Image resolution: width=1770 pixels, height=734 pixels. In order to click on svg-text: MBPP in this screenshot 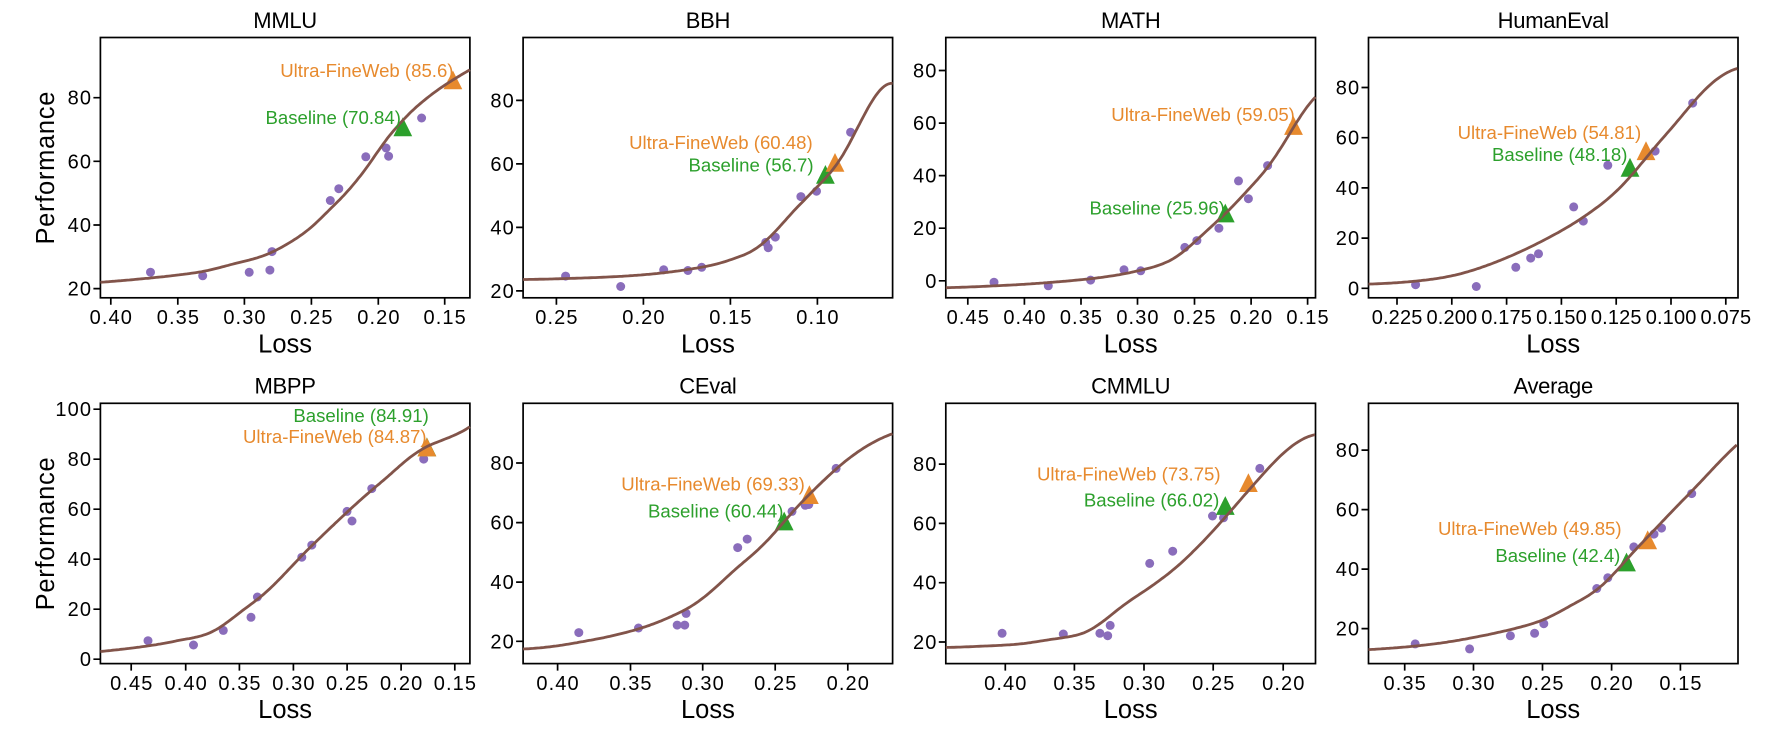, I will do `click(285, 386)`.